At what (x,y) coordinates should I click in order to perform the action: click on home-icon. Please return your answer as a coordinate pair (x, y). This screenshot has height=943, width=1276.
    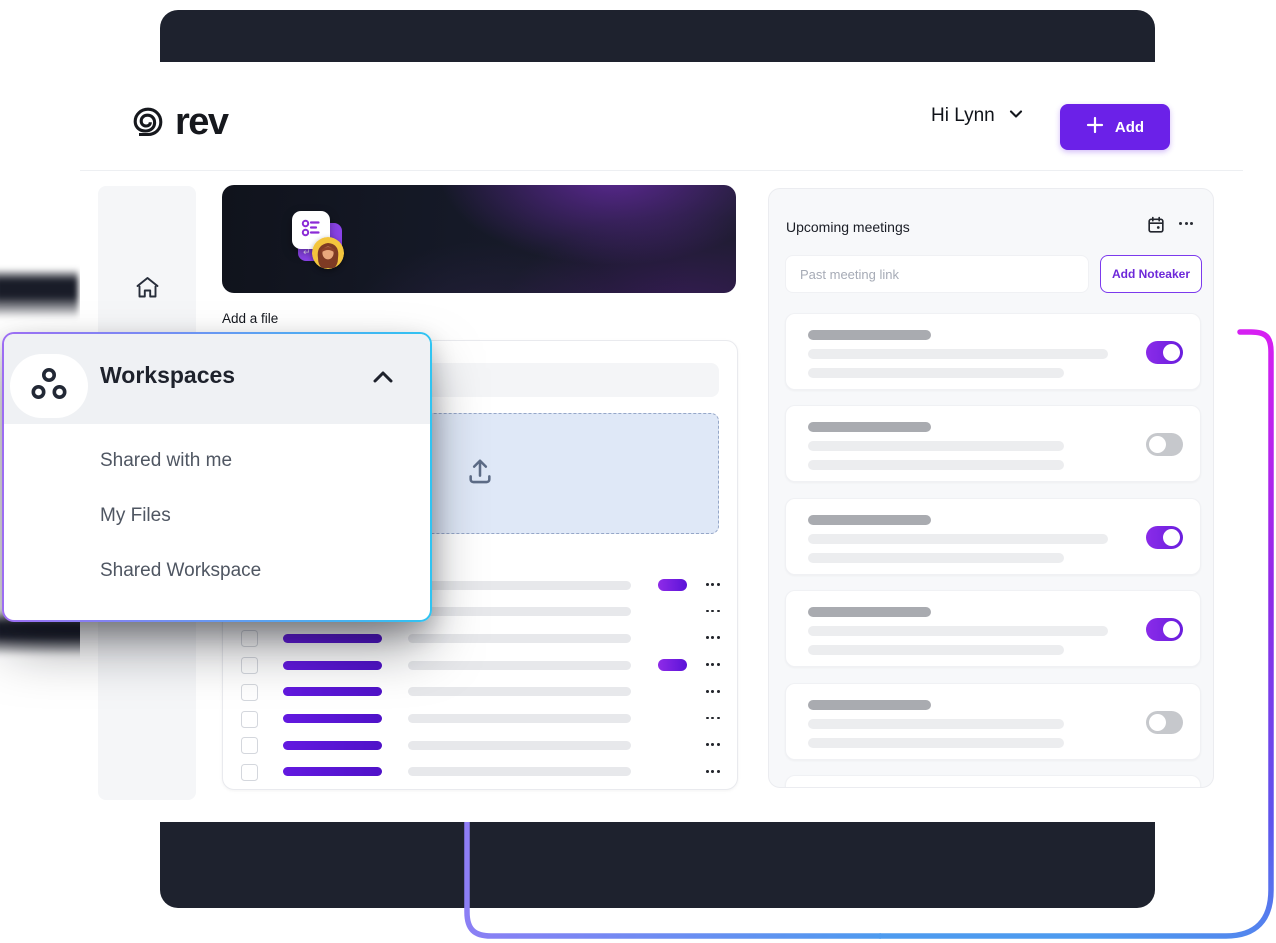
    Looking at the image, I should click on (147, 290).